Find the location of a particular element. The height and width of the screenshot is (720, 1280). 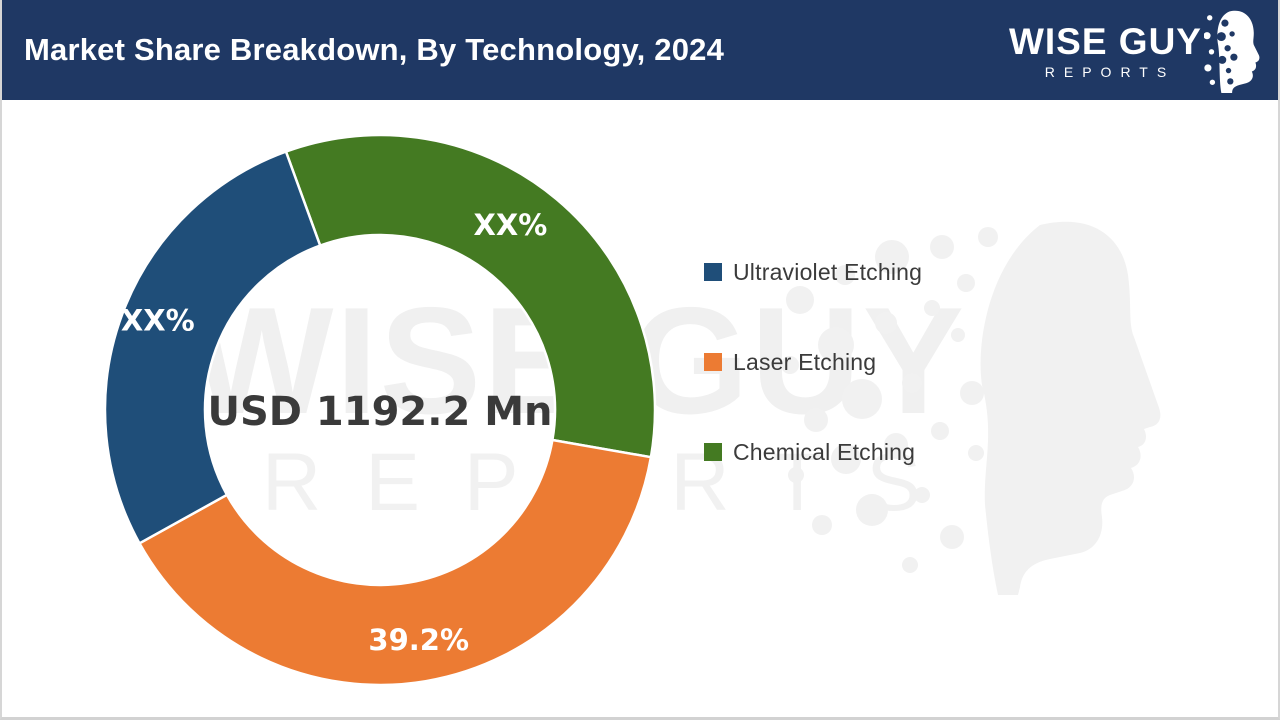

legend-item-laser-etching: Laser Etching is located at coordinates (813, 362).